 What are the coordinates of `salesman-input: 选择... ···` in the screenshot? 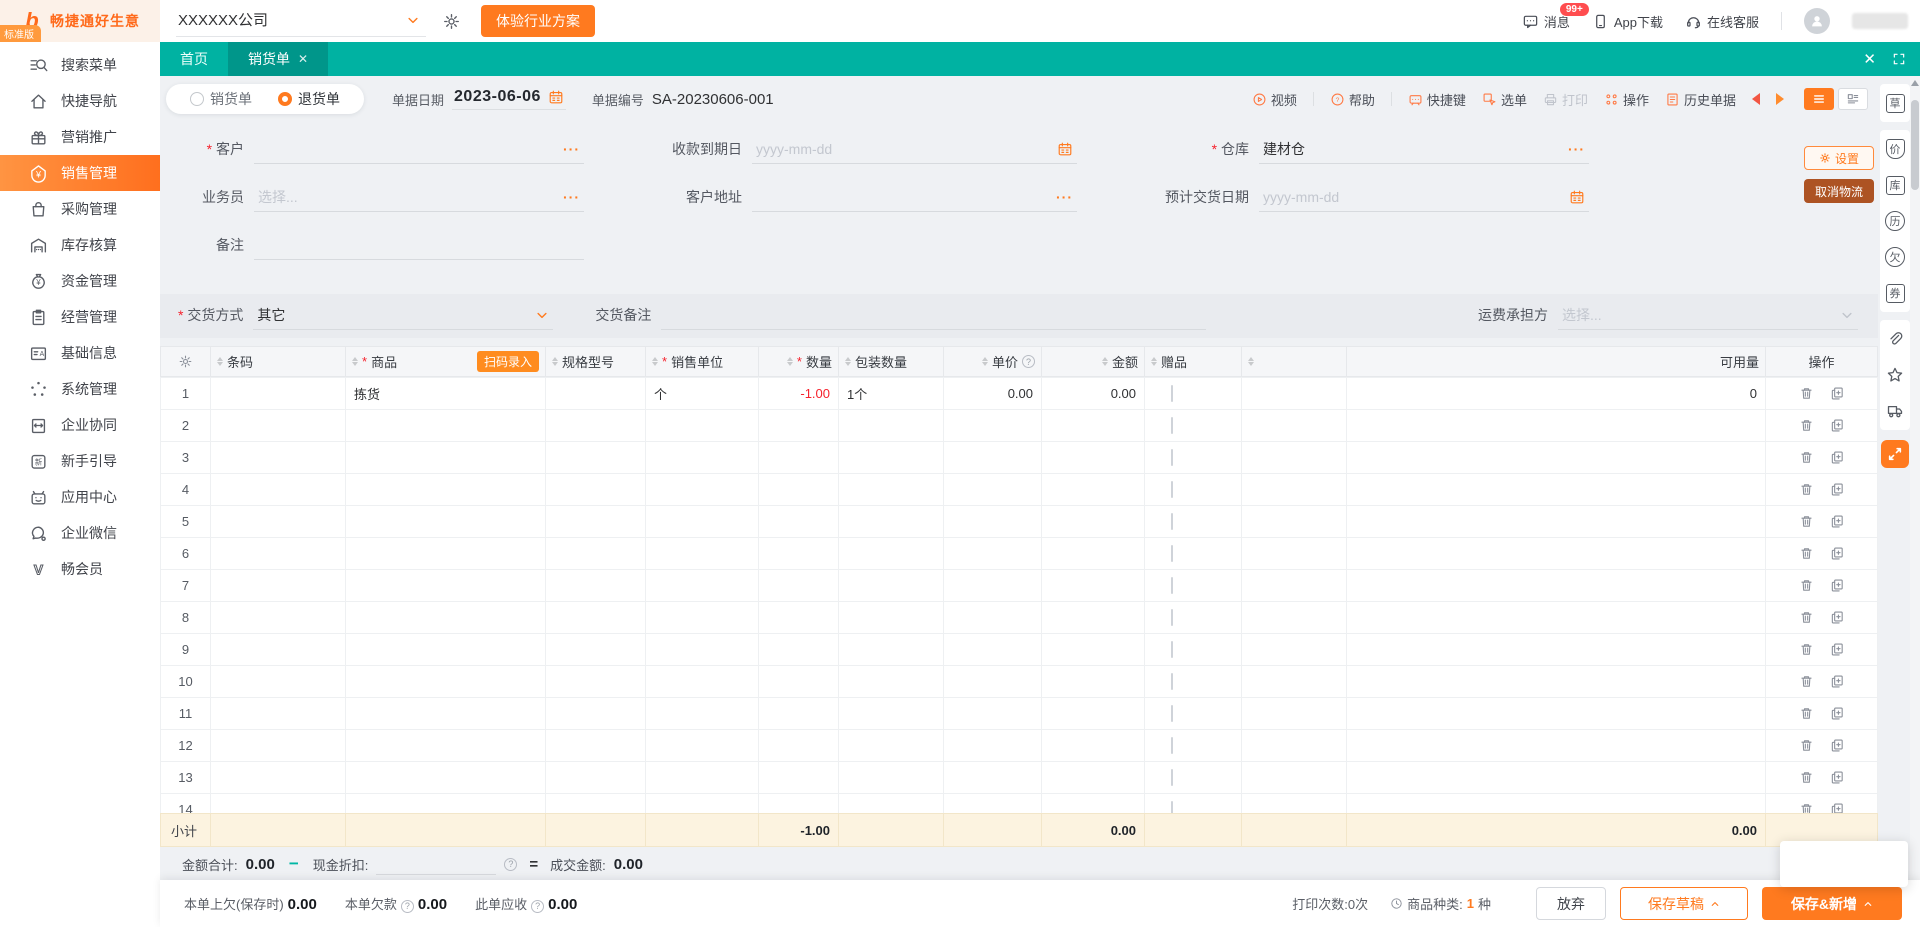 It's located at (419, 198).